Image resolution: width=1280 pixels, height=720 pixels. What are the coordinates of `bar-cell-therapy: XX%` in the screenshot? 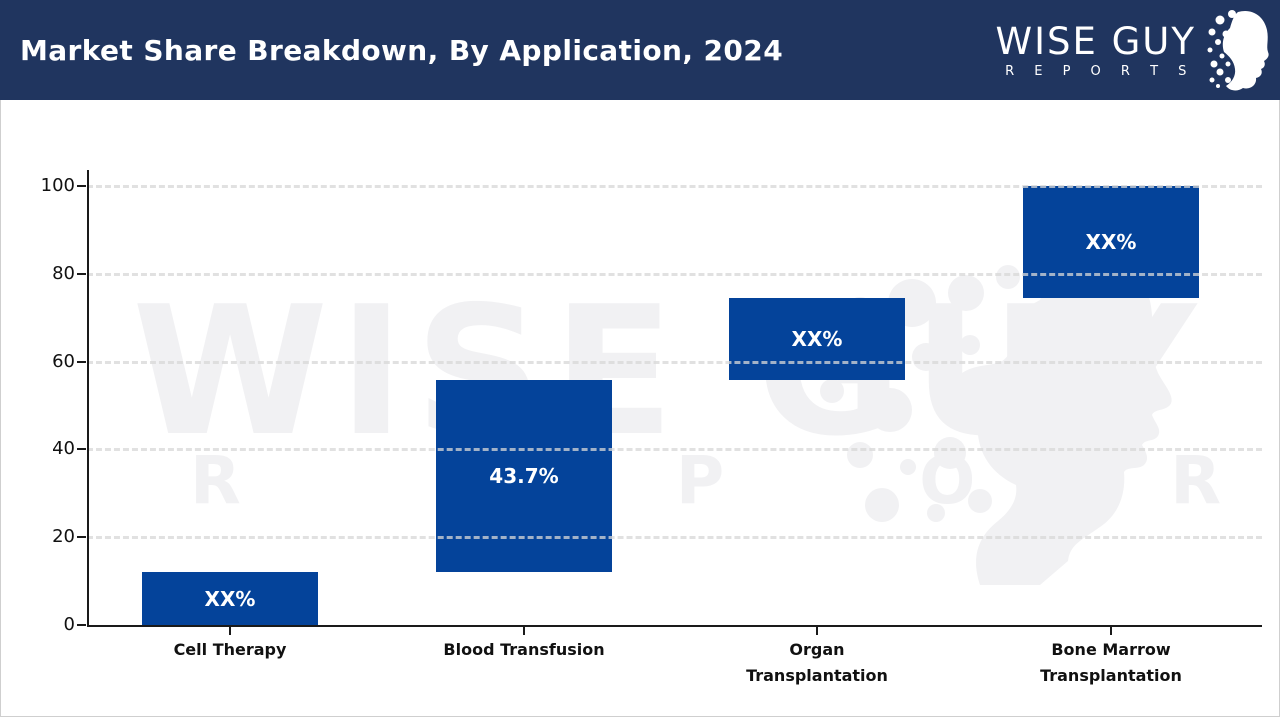 It's located at (230, 598).